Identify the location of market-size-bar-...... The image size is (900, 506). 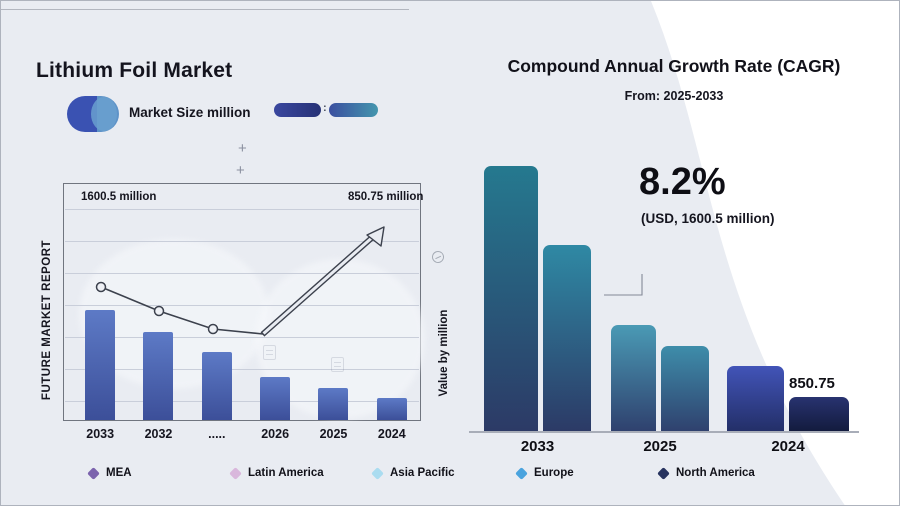
(216, 386).